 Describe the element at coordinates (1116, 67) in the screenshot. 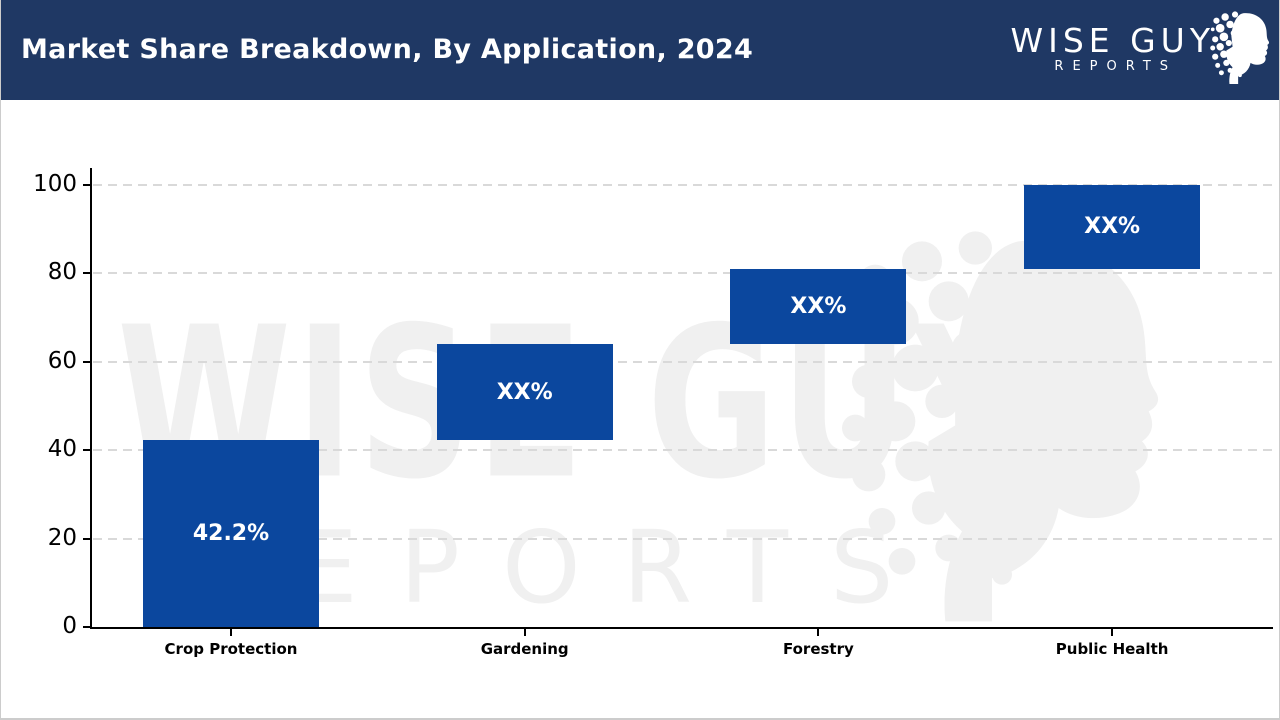

I see `brand-reports-text: REPORTS` at that location.